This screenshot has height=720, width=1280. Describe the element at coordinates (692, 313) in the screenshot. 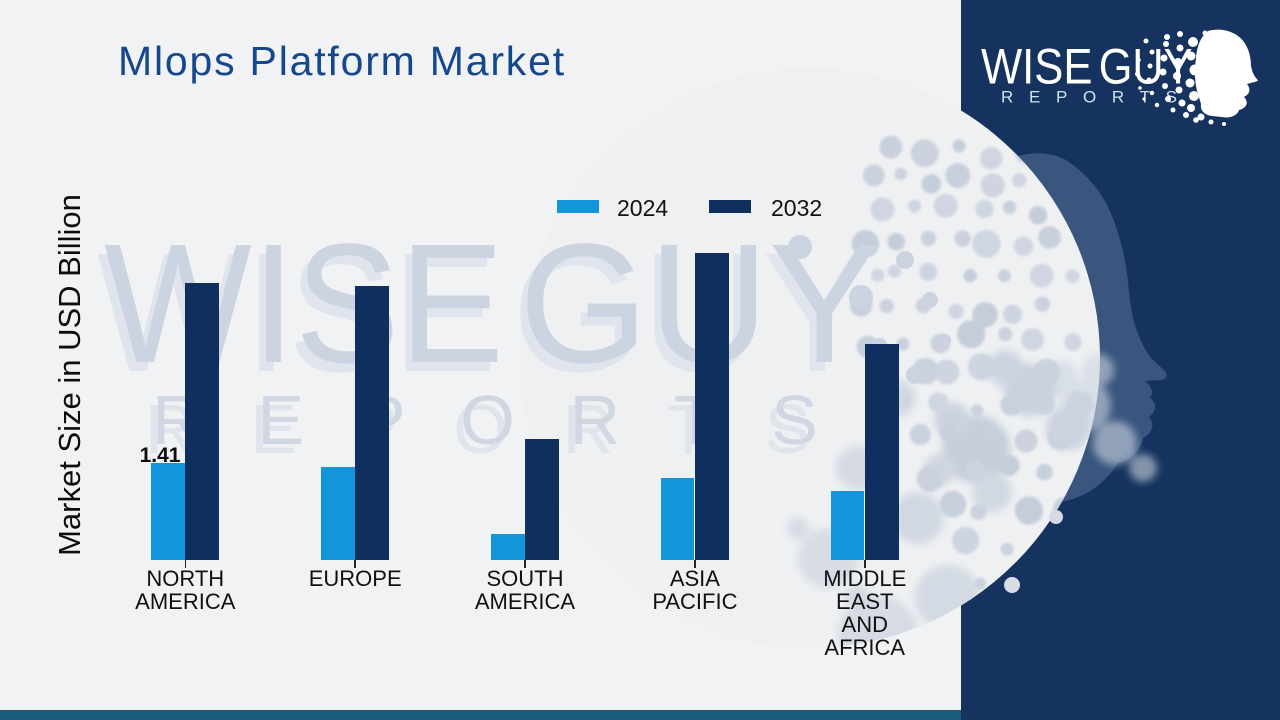

I see `svg-text: GUY` at that location.